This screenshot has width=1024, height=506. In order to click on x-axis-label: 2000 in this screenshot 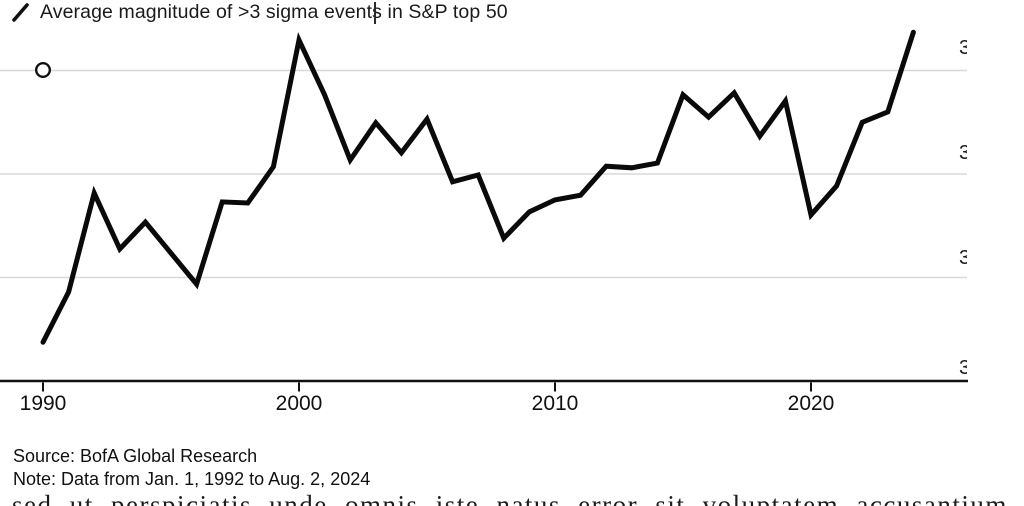, I will do `click(299, 403)`.